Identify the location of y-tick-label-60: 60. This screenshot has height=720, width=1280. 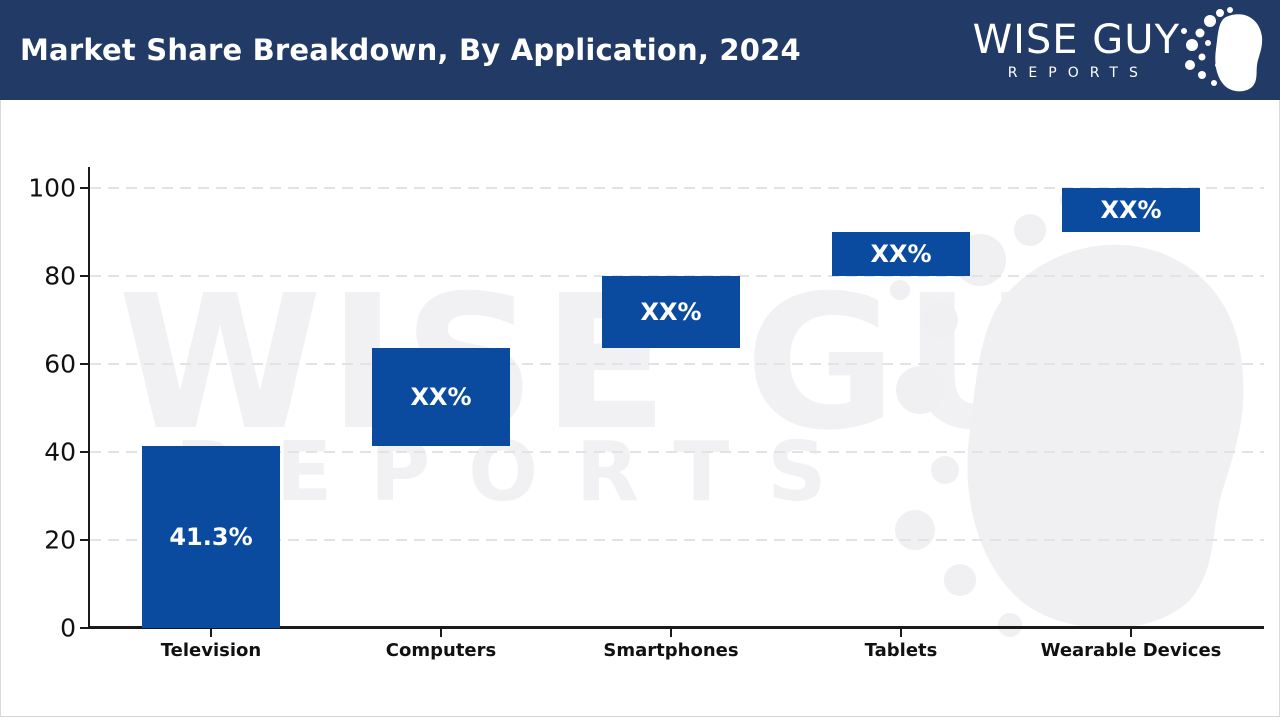
(60, 364).